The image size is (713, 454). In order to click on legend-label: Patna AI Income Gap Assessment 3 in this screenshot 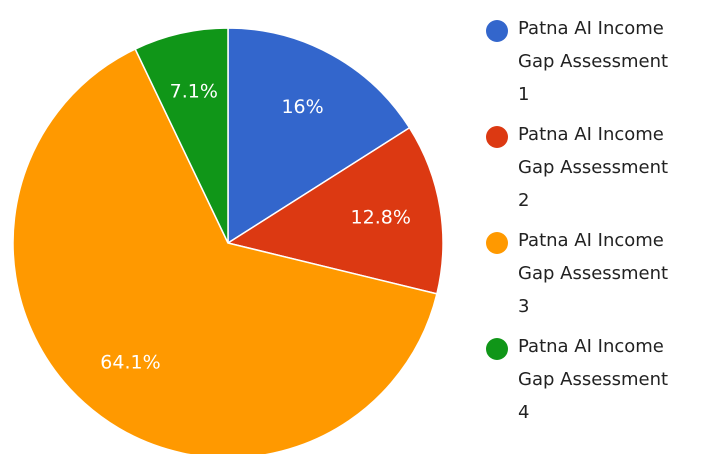, I will do `click(593, 273)`.